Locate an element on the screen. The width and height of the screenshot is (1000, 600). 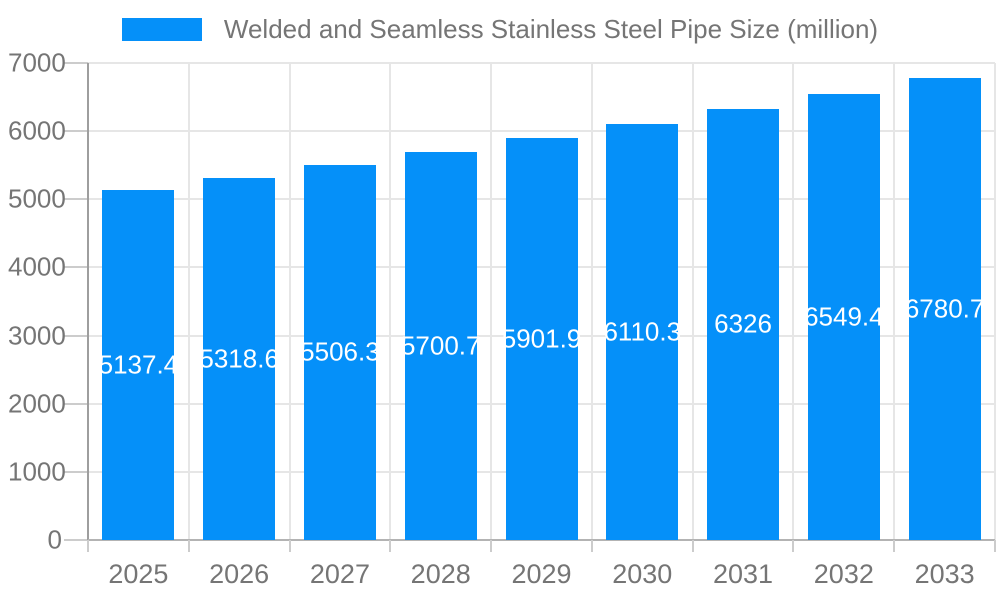
x-tick-label: 2025 is located at coordinates (138, 574).